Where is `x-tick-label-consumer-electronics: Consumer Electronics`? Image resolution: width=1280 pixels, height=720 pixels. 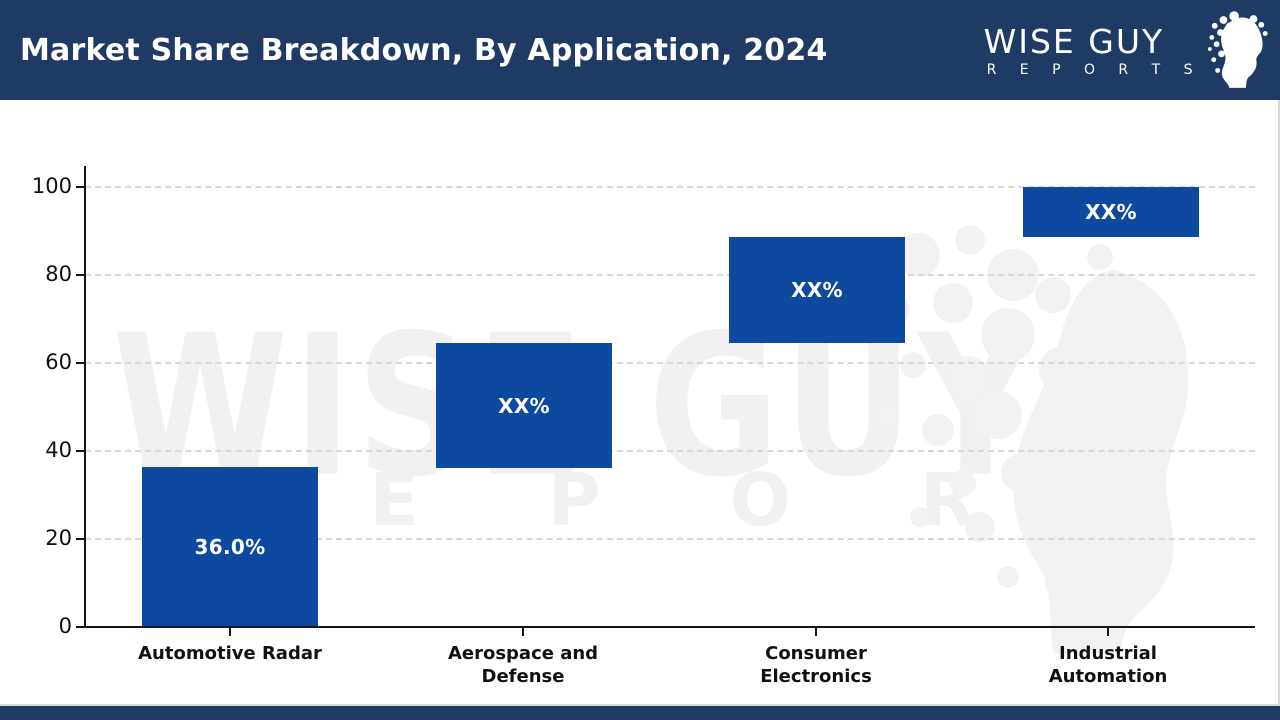 x-tick-label-consumer-electronics: Consumer Electronics is located at coordinates (816, 665).